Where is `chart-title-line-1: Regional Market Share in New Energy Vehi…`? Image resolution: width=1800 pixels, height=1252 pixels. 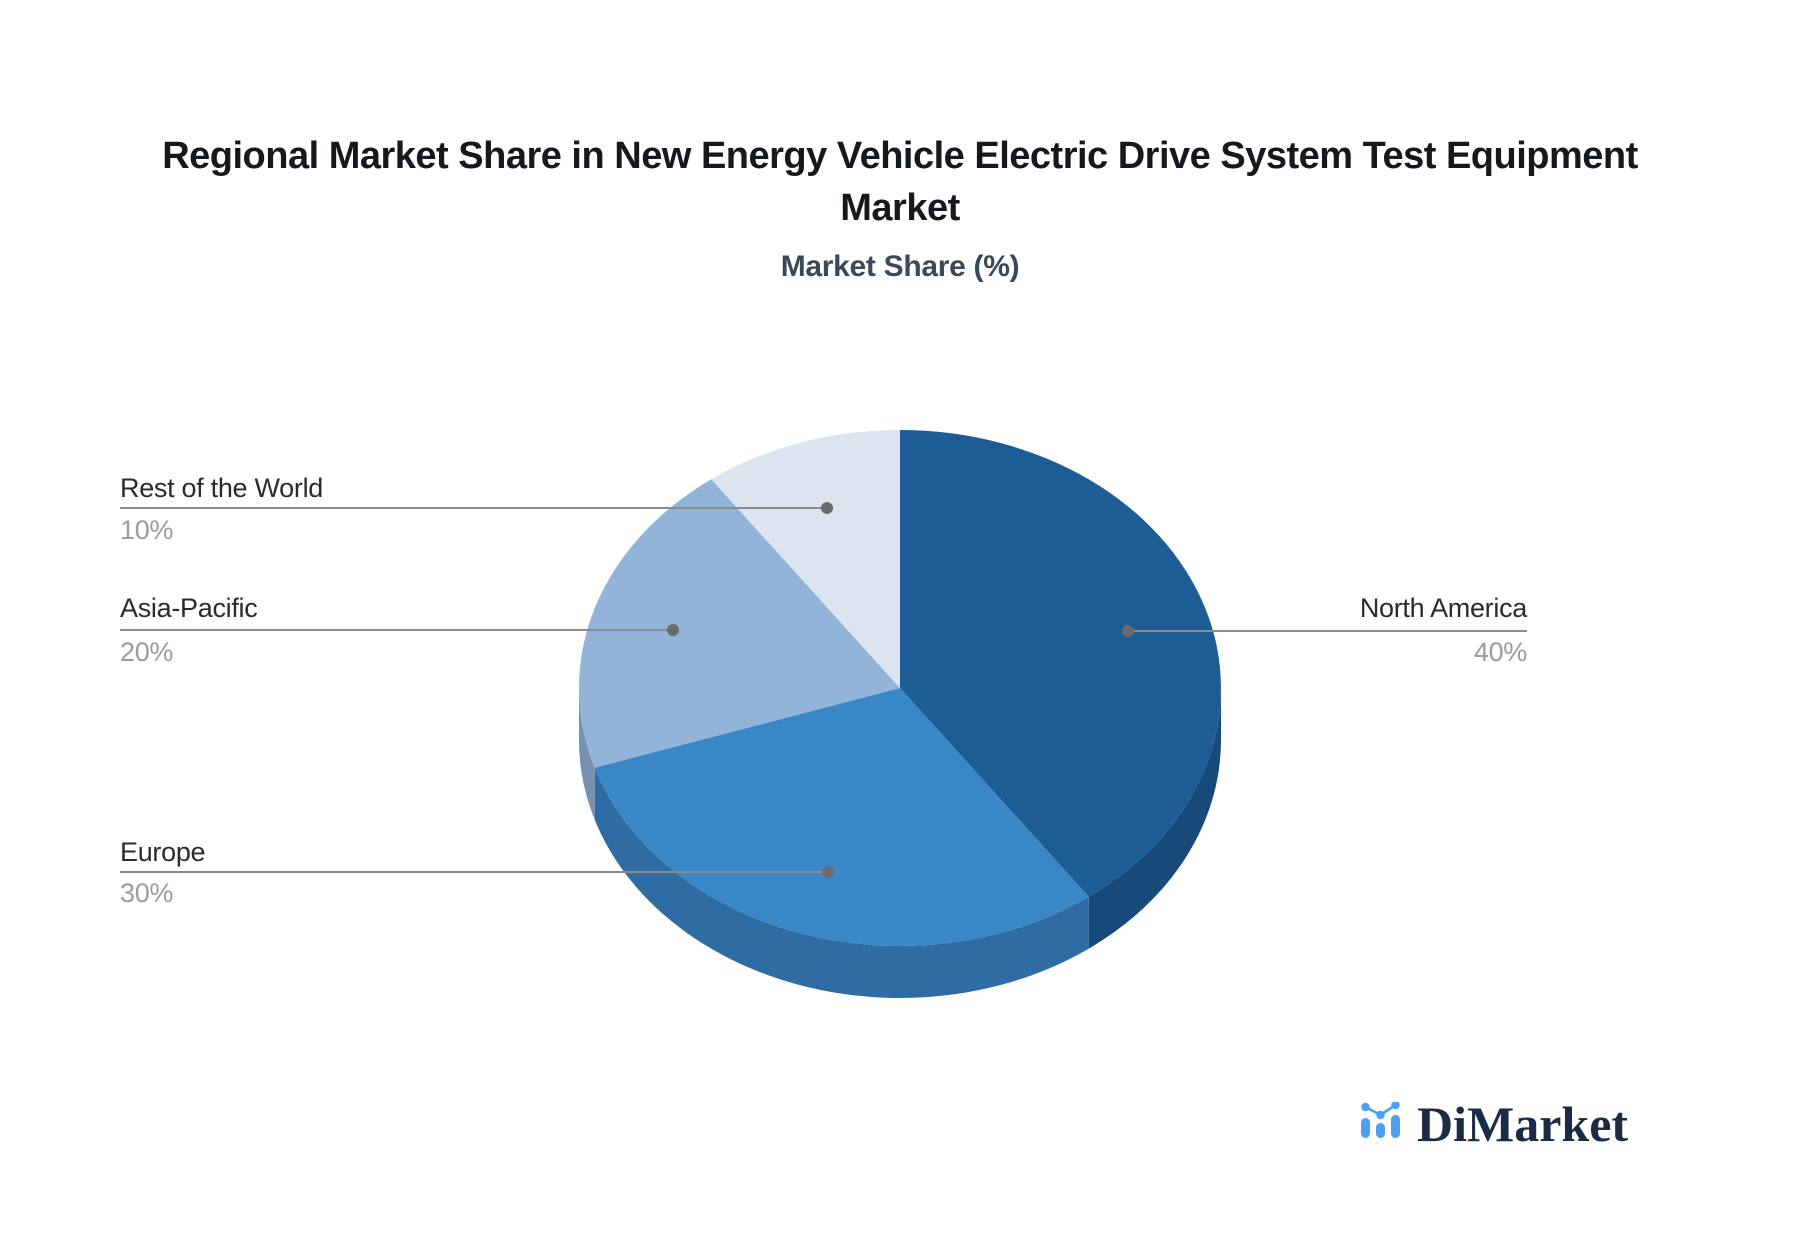
chart-title-line-1: Regional Market Share in New Energy Vehi… is located at coordinates (900, 156).